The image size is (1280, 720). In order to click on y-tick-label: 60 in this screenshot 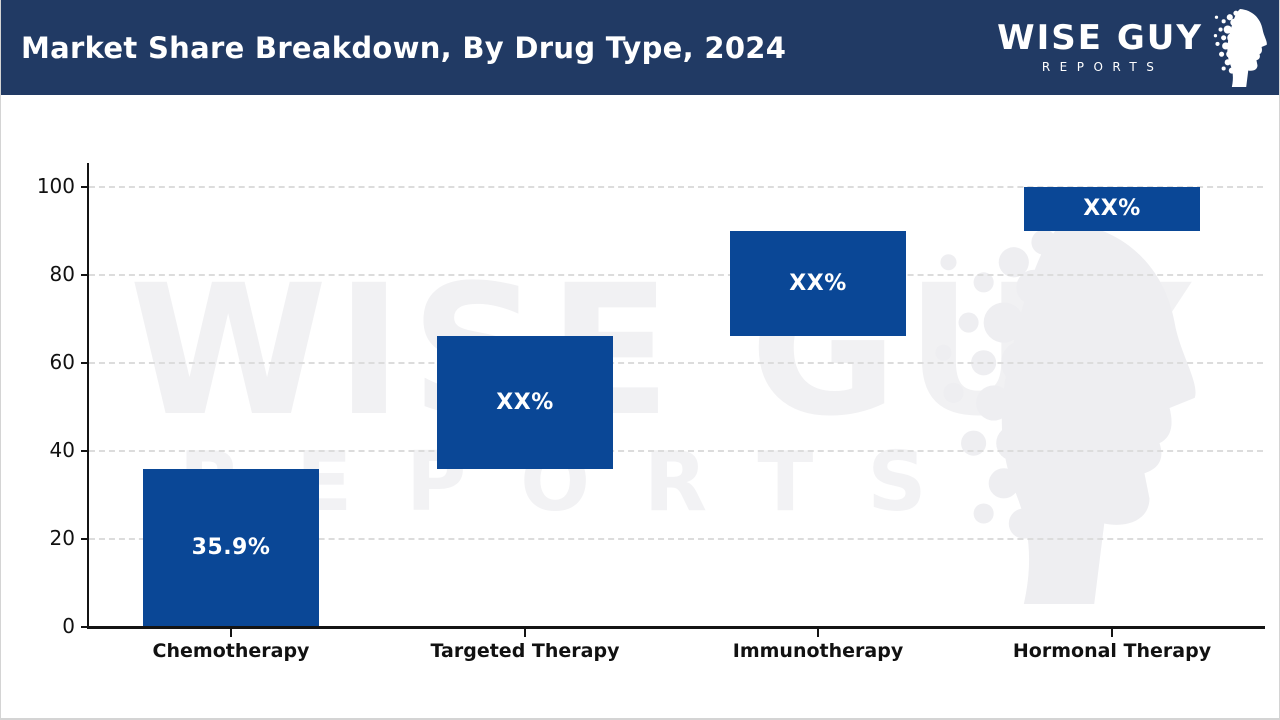, I will do `click(62, 361)`.